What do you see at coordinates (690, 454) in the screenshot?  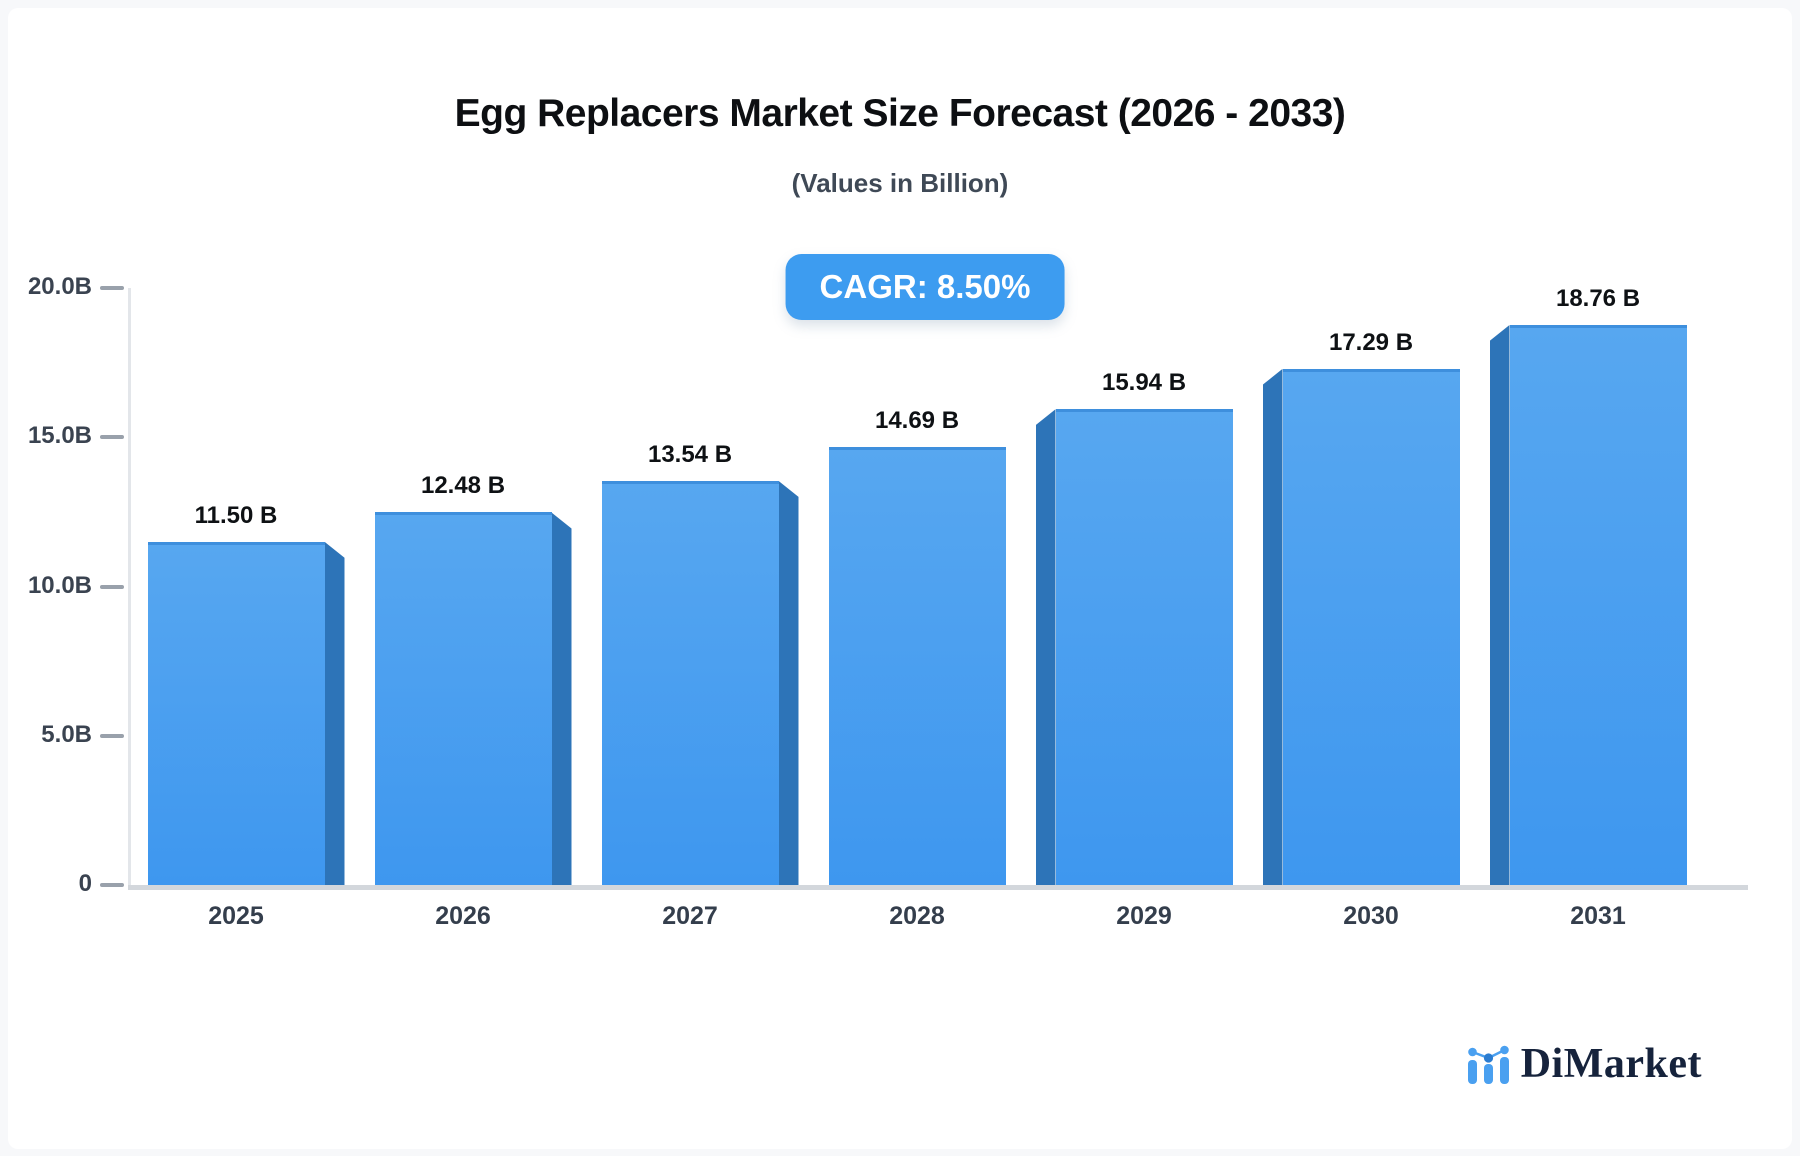 I see `bar-value-label: 13.54 B` at bounding box center [690, 454].